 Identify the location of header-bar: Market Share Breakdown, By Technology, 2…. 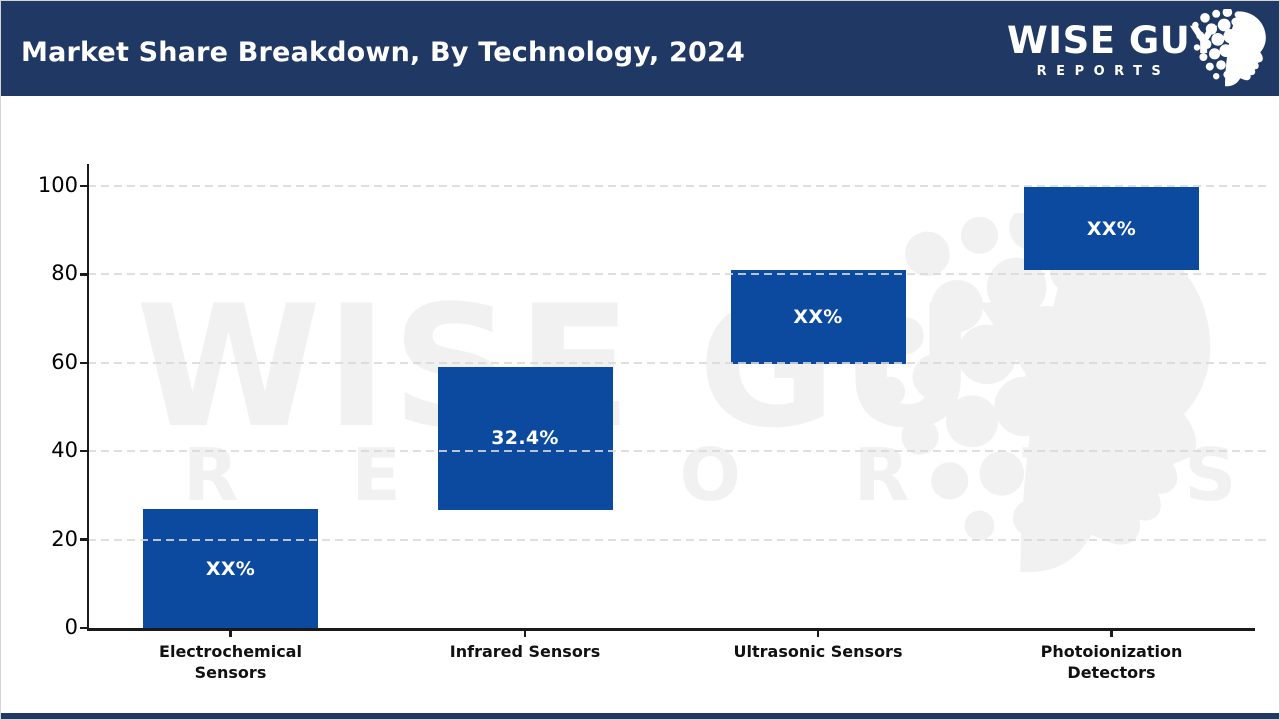
(640, 48).